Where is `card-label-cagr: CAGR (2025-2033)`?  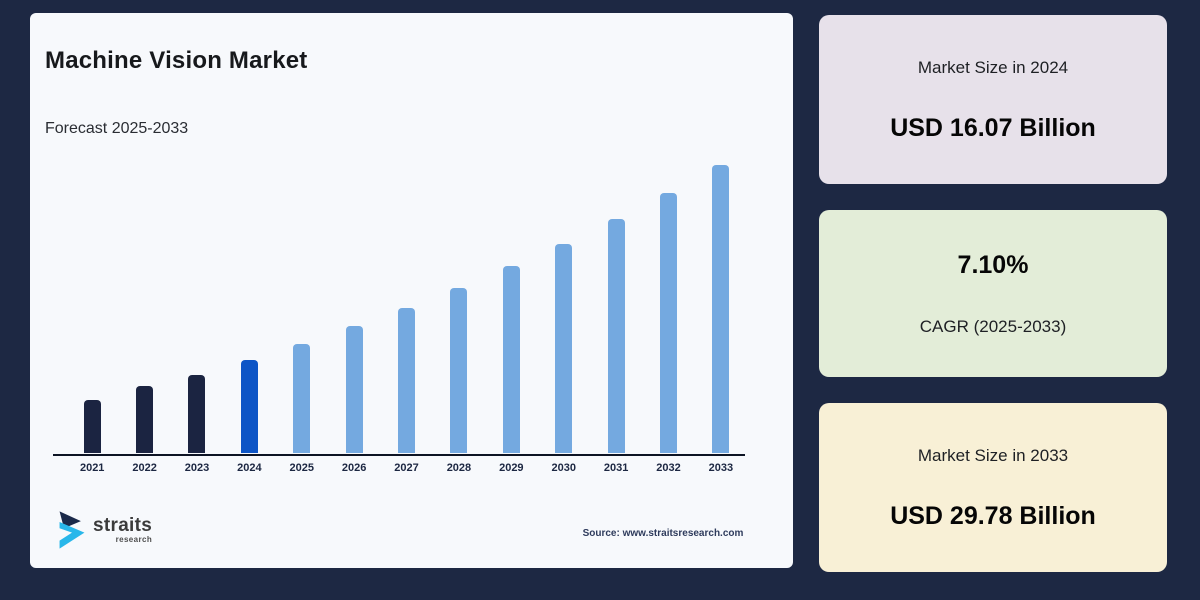
card-label-cagr: CAGR (2025-2033) is located at coordinates (993, 326).